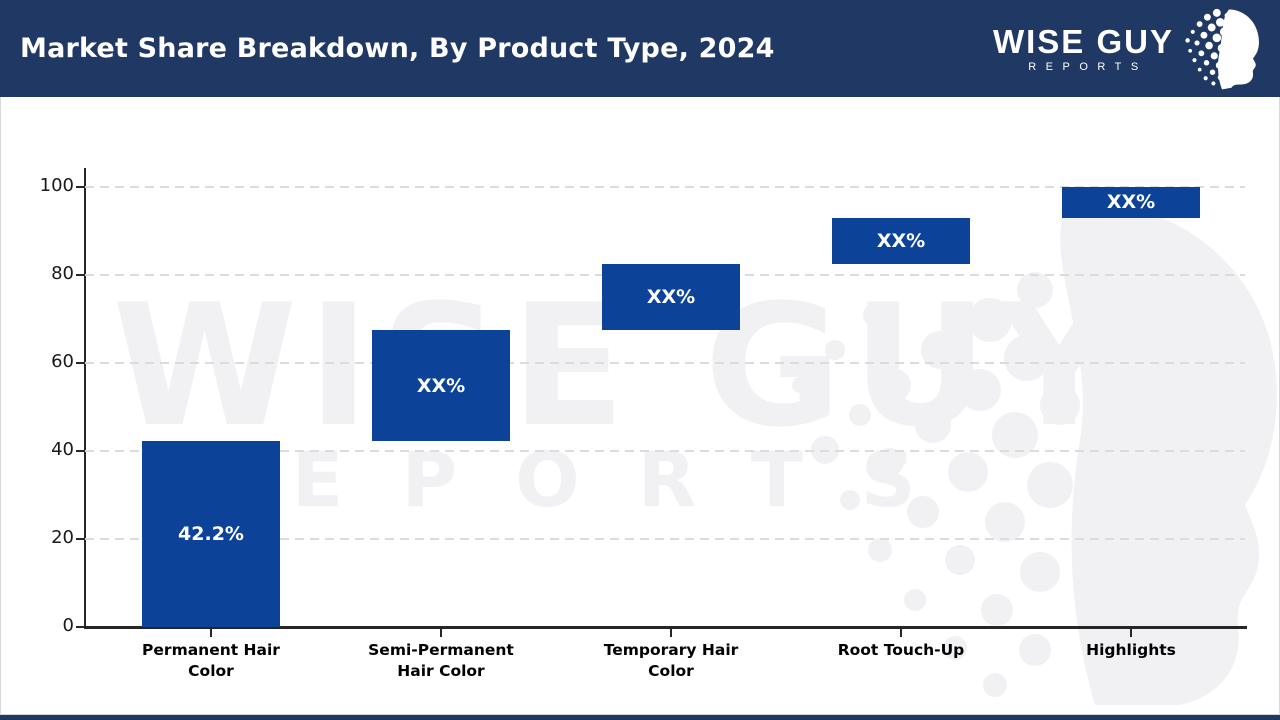 The height and width of the screenshot is (720, 1280). What do you see at coordinates (56, 185) in the screenshot?
I see `y-tick-label: 100` at bounding box center [56, 185].